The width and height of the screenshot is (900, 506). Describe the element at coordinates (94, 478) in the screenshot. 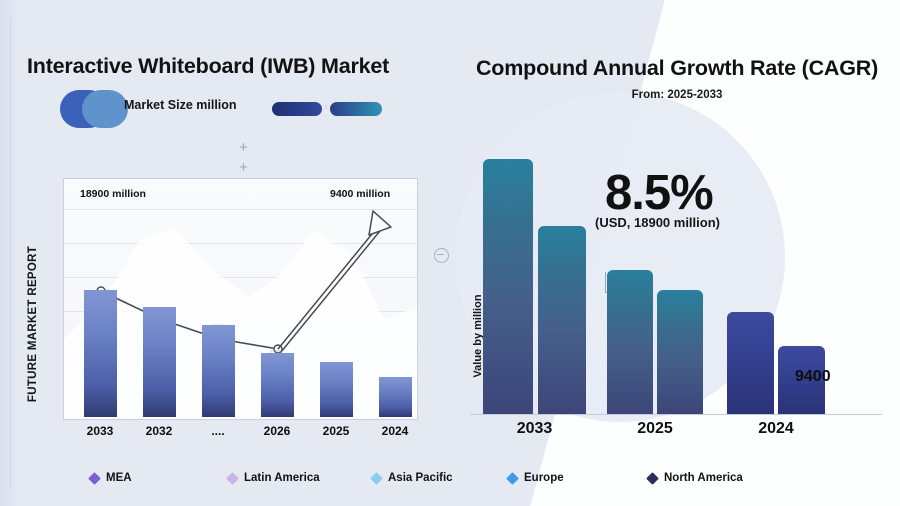

I see `legend-marker-mea` at that location.